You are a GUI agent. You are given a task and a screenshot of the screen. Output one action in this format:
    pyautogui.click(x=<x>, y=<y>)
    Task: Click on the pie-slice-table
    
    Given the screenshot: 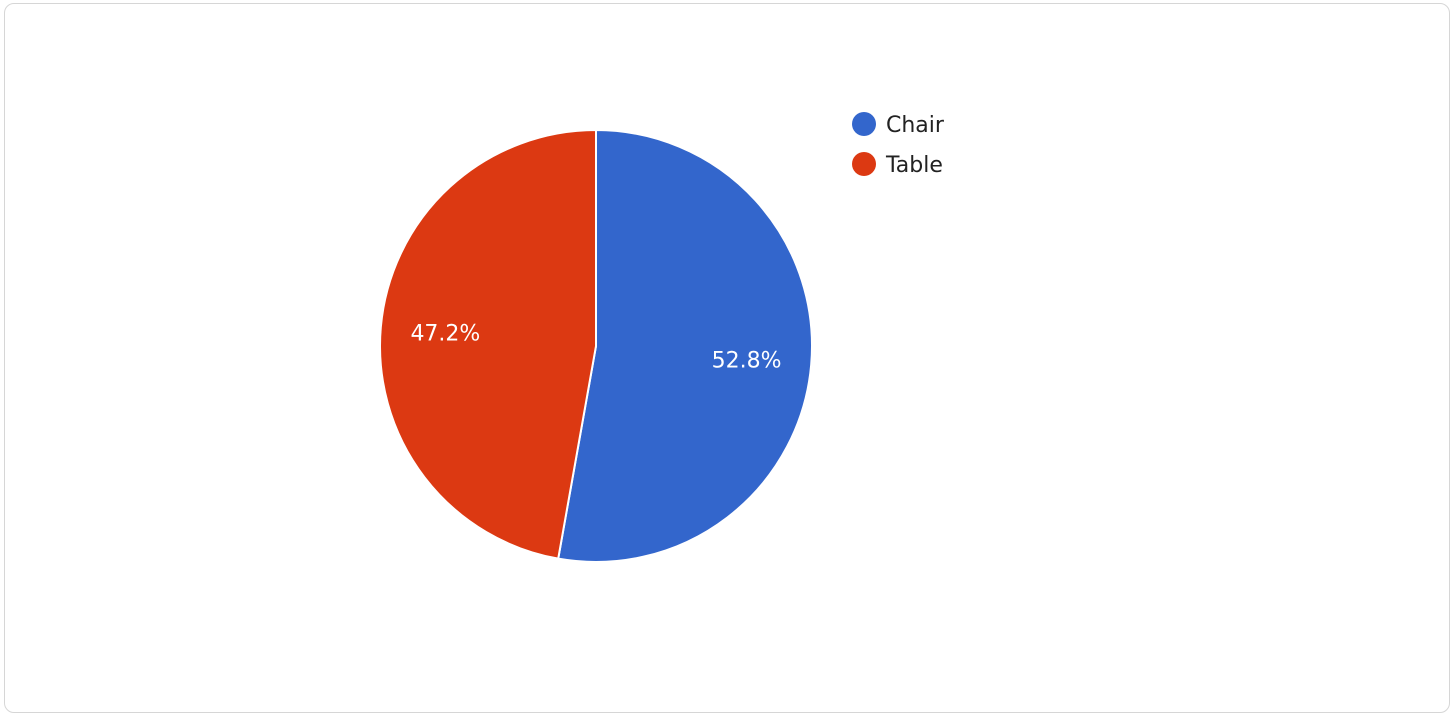 What is the action you would take?
    pyautogui.click(x=488, y=344)
    